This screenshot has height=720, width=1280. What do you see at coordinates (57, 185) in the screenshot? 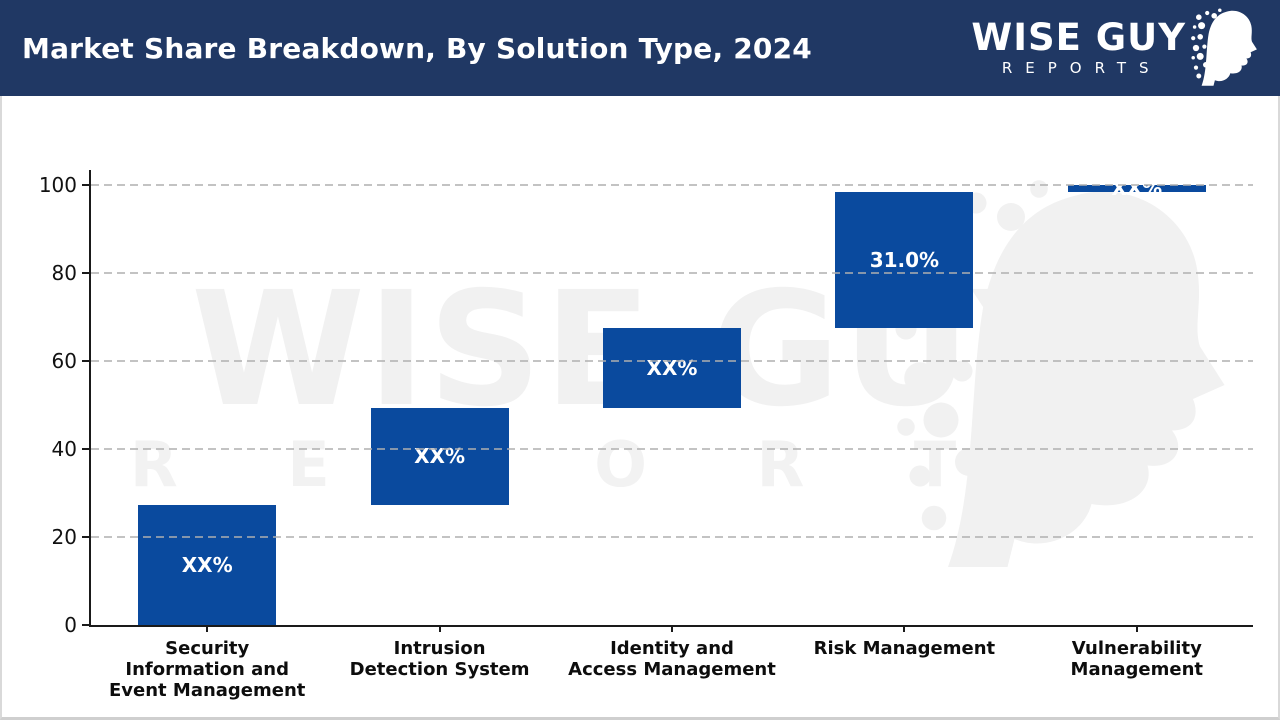
I see `y-tick-label: 100` at bounding box center [57, 185].